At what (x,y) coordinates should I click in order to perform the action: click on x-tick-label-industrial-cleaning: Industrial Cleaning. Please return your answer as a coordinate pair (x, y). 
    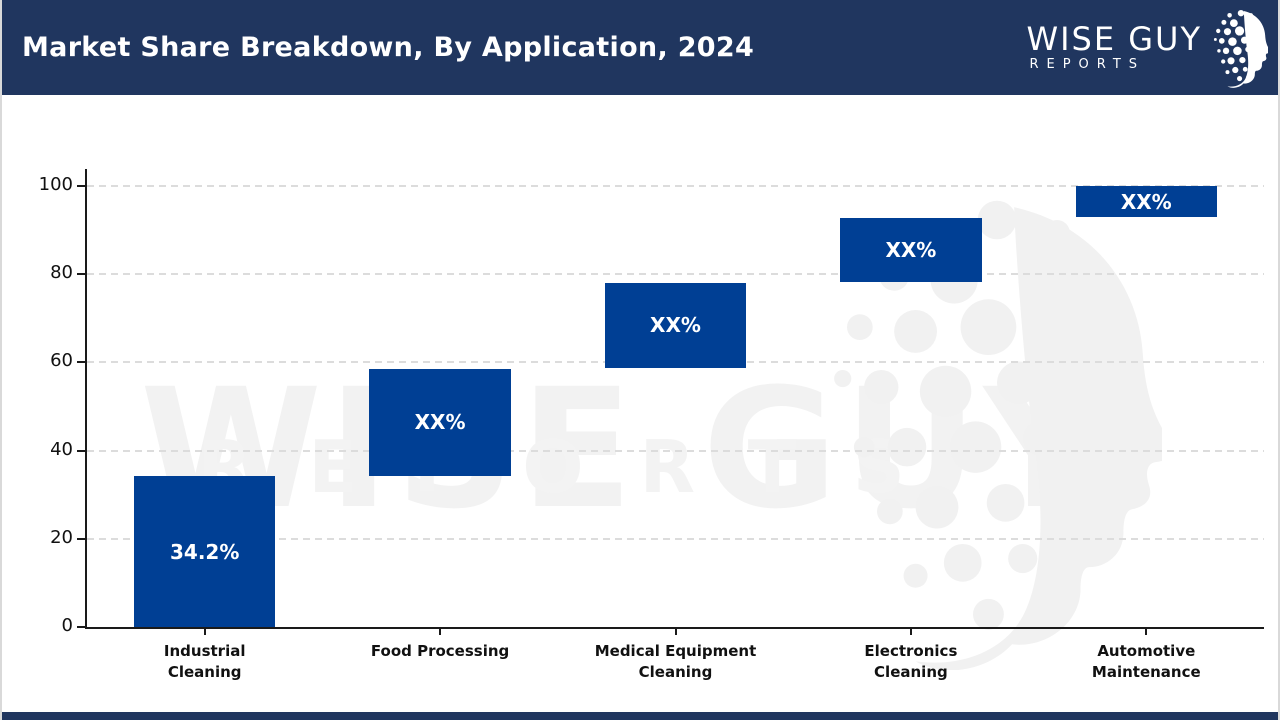
    Looking at the image, I should click on (204, 661).